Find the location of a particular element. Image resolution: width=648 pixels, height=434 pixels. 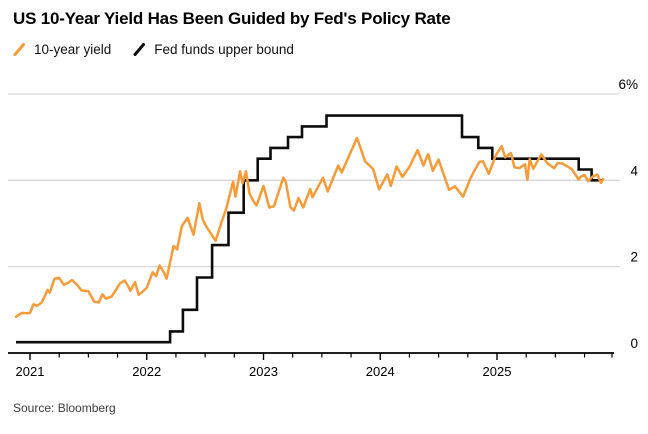

legend-label-10-year-yield: 10-year yield is located at coordinates (73, 49).